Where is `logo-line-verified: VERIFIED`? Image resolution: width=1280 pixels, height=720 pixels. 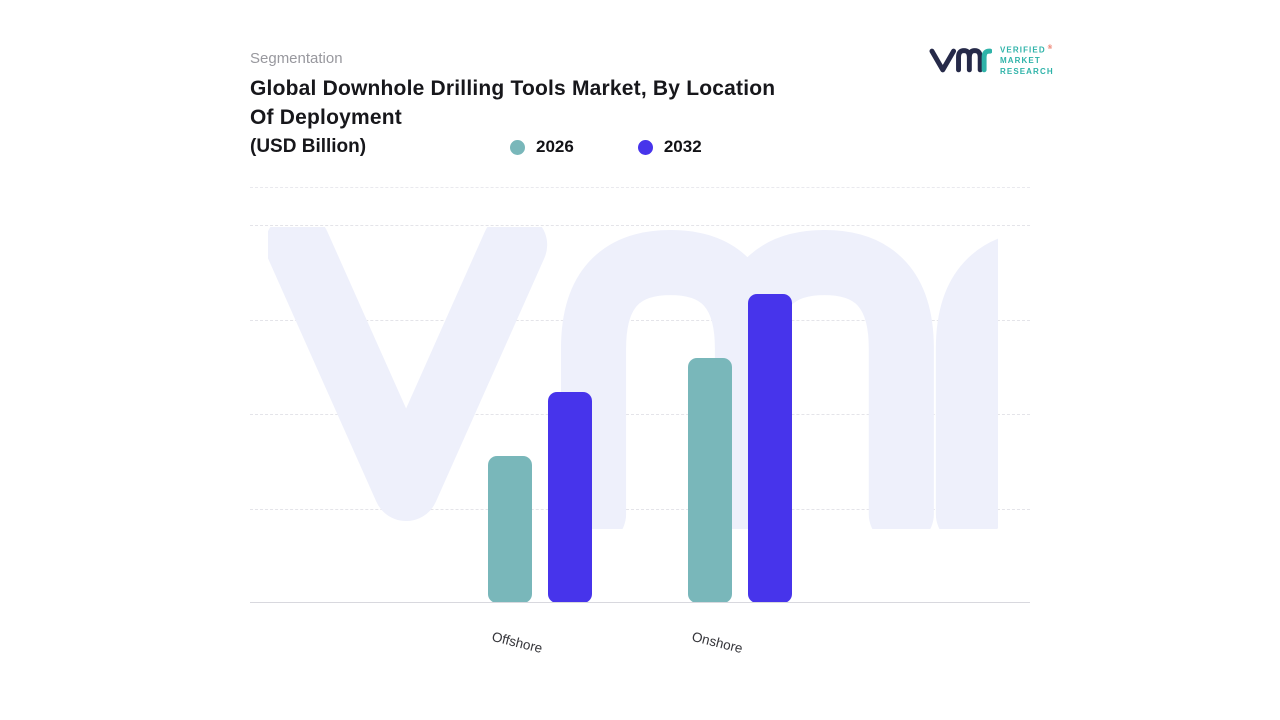
logo-line-verified: VERIFIED is located at coordinates (1023, 50).